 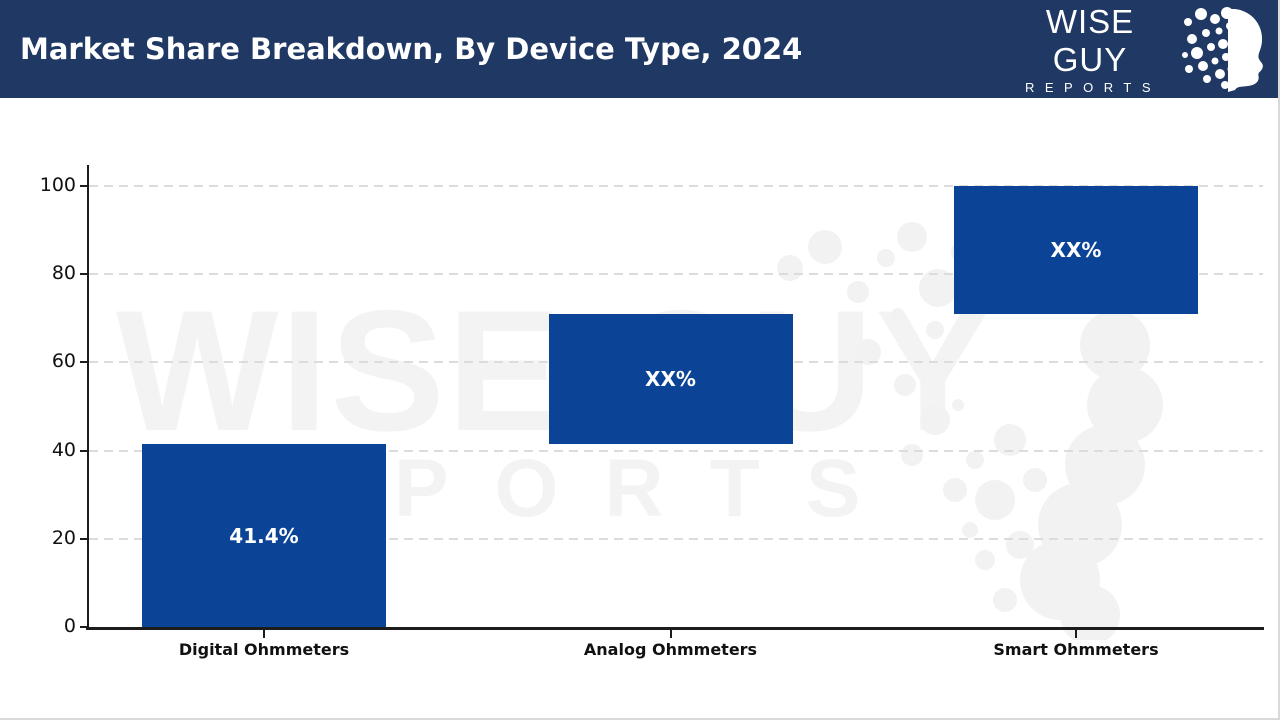 I want to click on bar-1: 41.4%, so click(x=264, y=535).